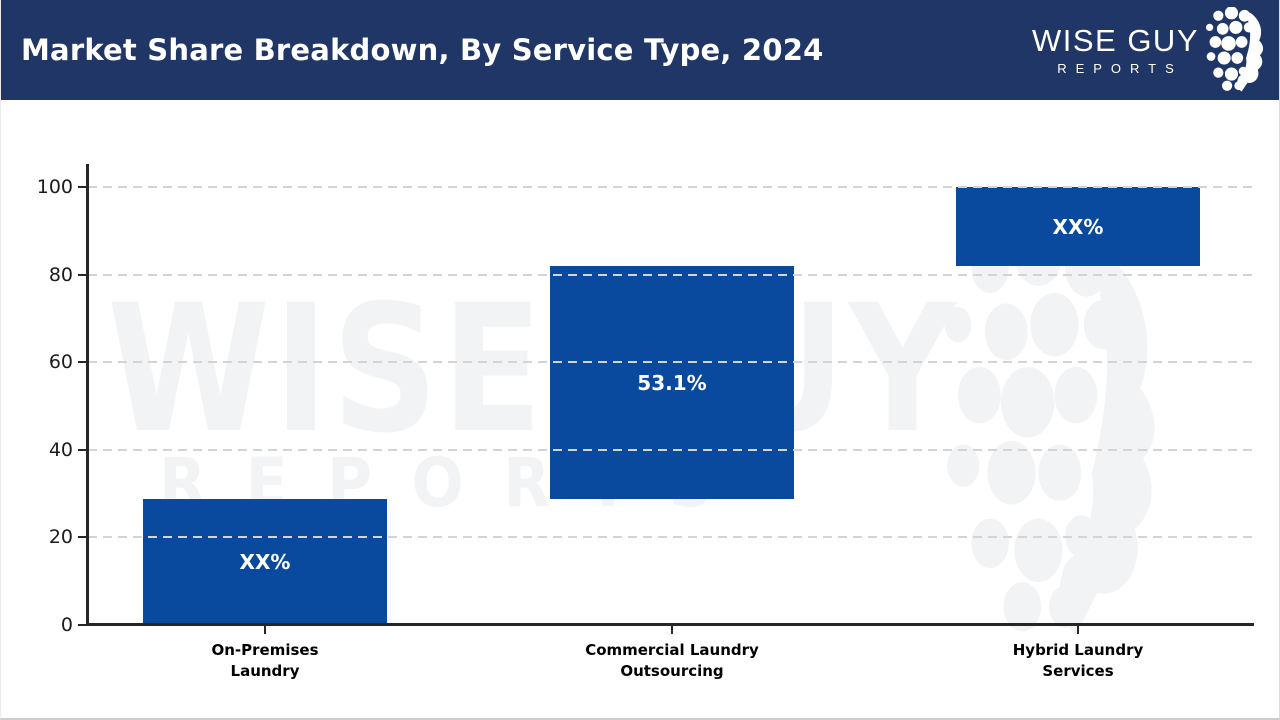  What do you see at coordinates (60, 449) in the screenshot?
I see `y-tick-label: 40` at bounding box center [60, 449].